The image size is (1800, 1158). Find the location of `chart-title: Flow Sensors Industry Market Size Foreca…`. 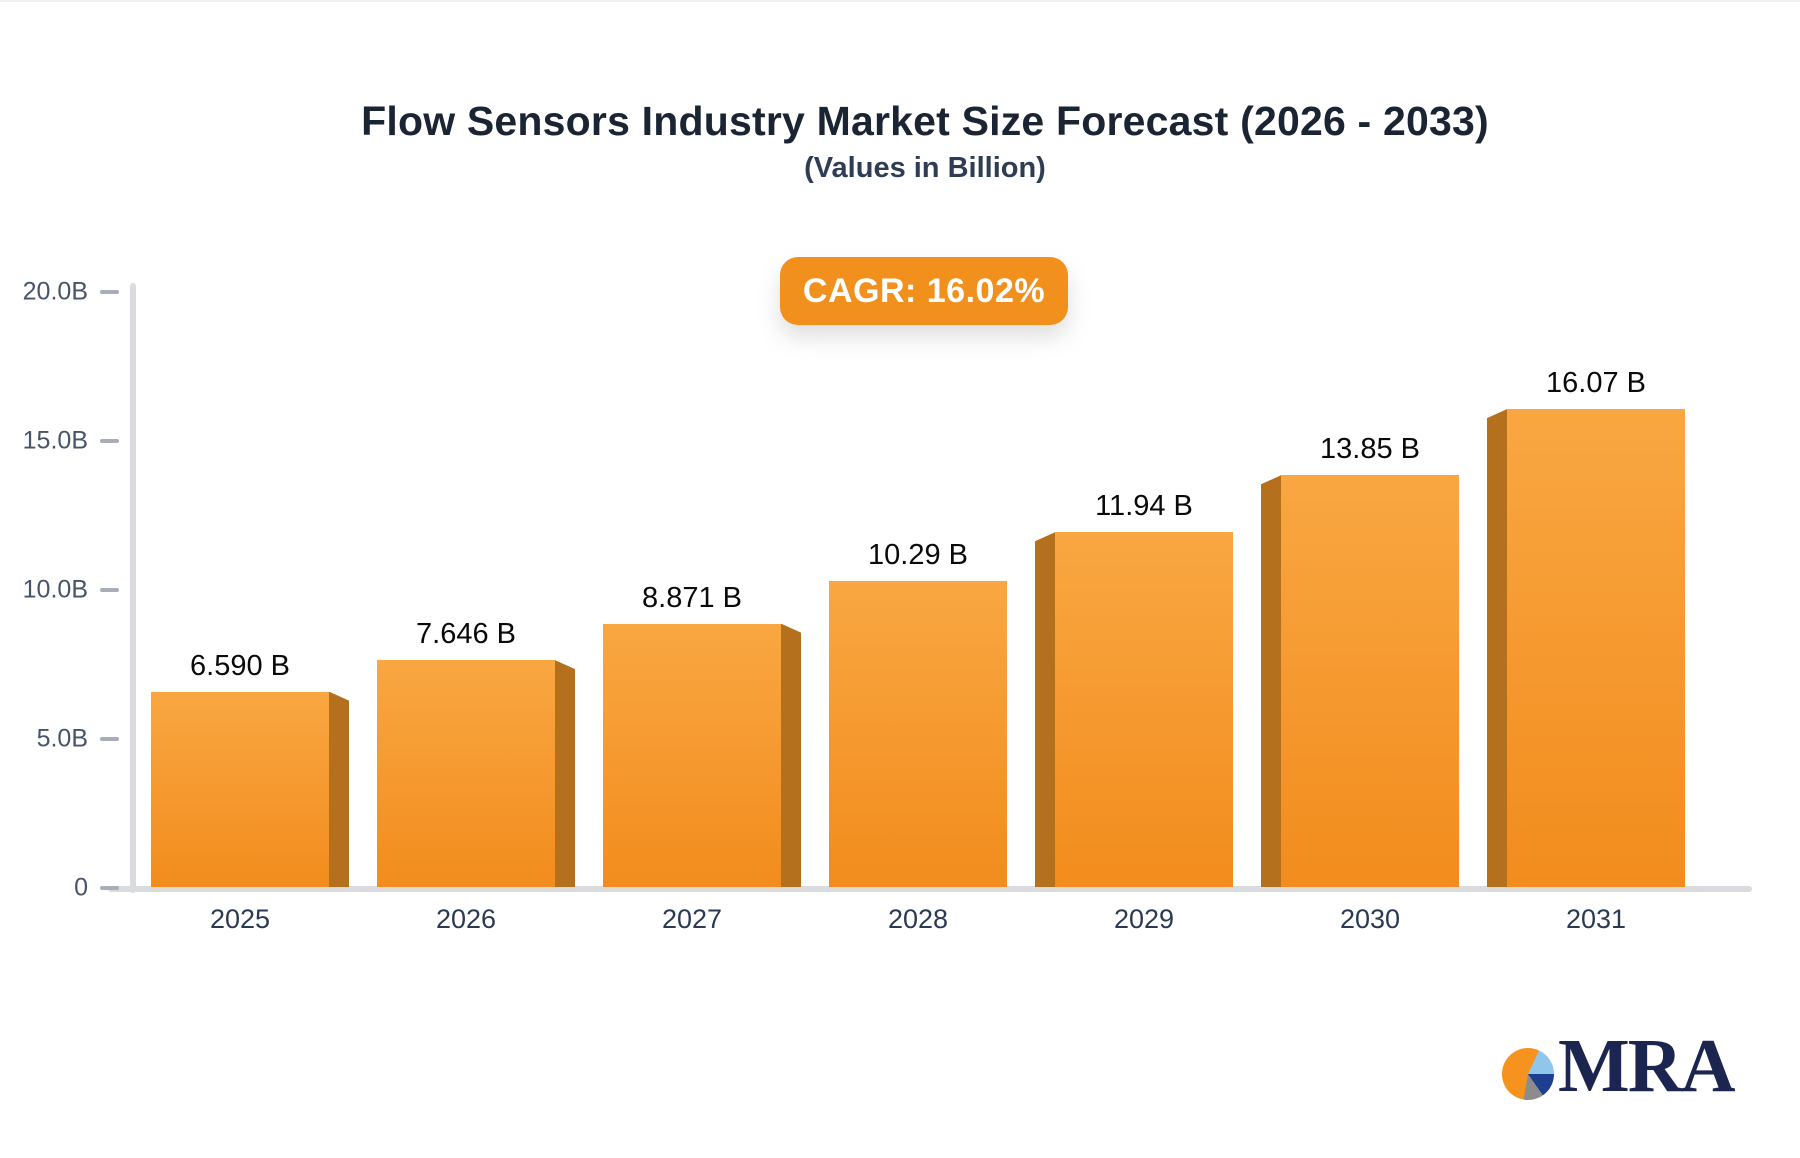

chart-title: Flow Sensors Industry Market Size Foreca… is located at coordinates (925, 121).